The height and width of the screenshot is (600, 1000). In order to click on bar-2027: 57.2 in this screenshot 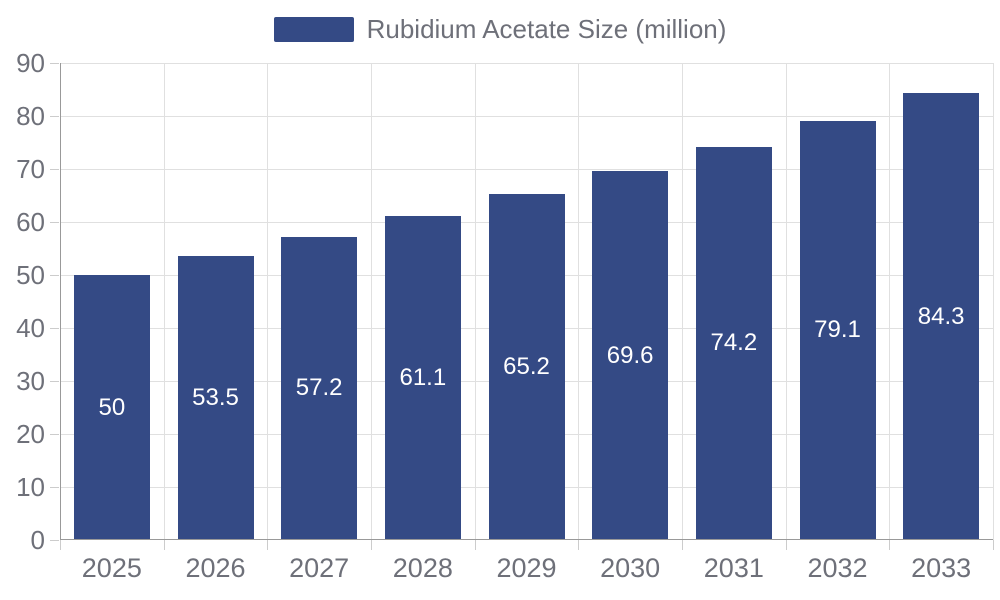, I will do `click(319, 388)`.